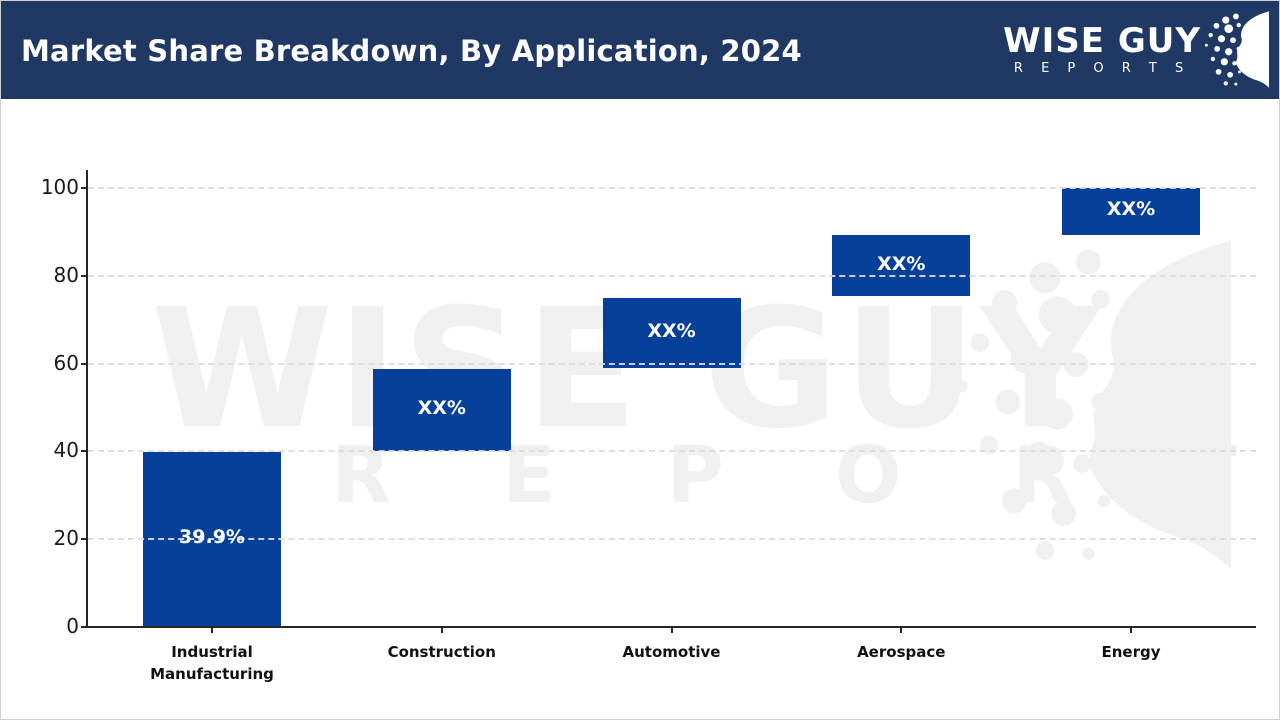 Image resolution: width=1280 pixels, height=720 pixels. I want to click on bar-aerospace, so click(901, 265).